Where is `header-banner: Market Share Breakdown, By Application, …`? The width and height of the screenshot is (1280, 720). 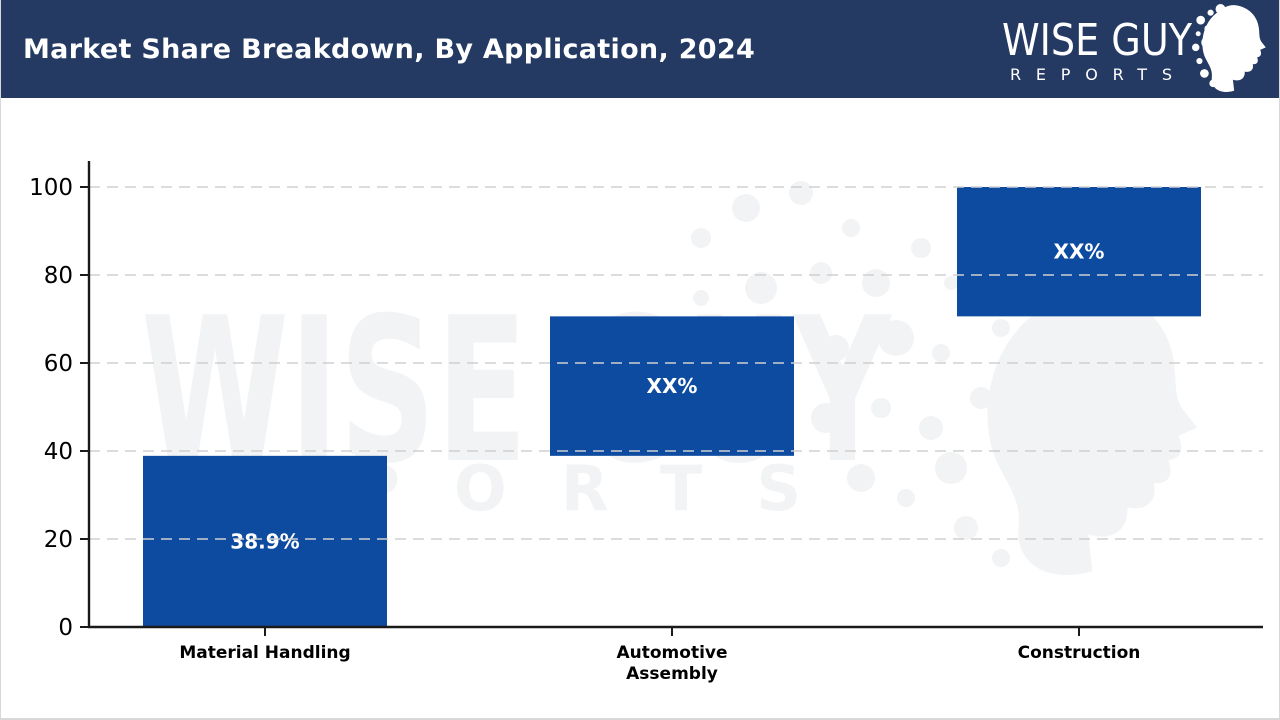
header-banner: Market Share Breakdown, By Application, … is located at coordinates (640, 49).